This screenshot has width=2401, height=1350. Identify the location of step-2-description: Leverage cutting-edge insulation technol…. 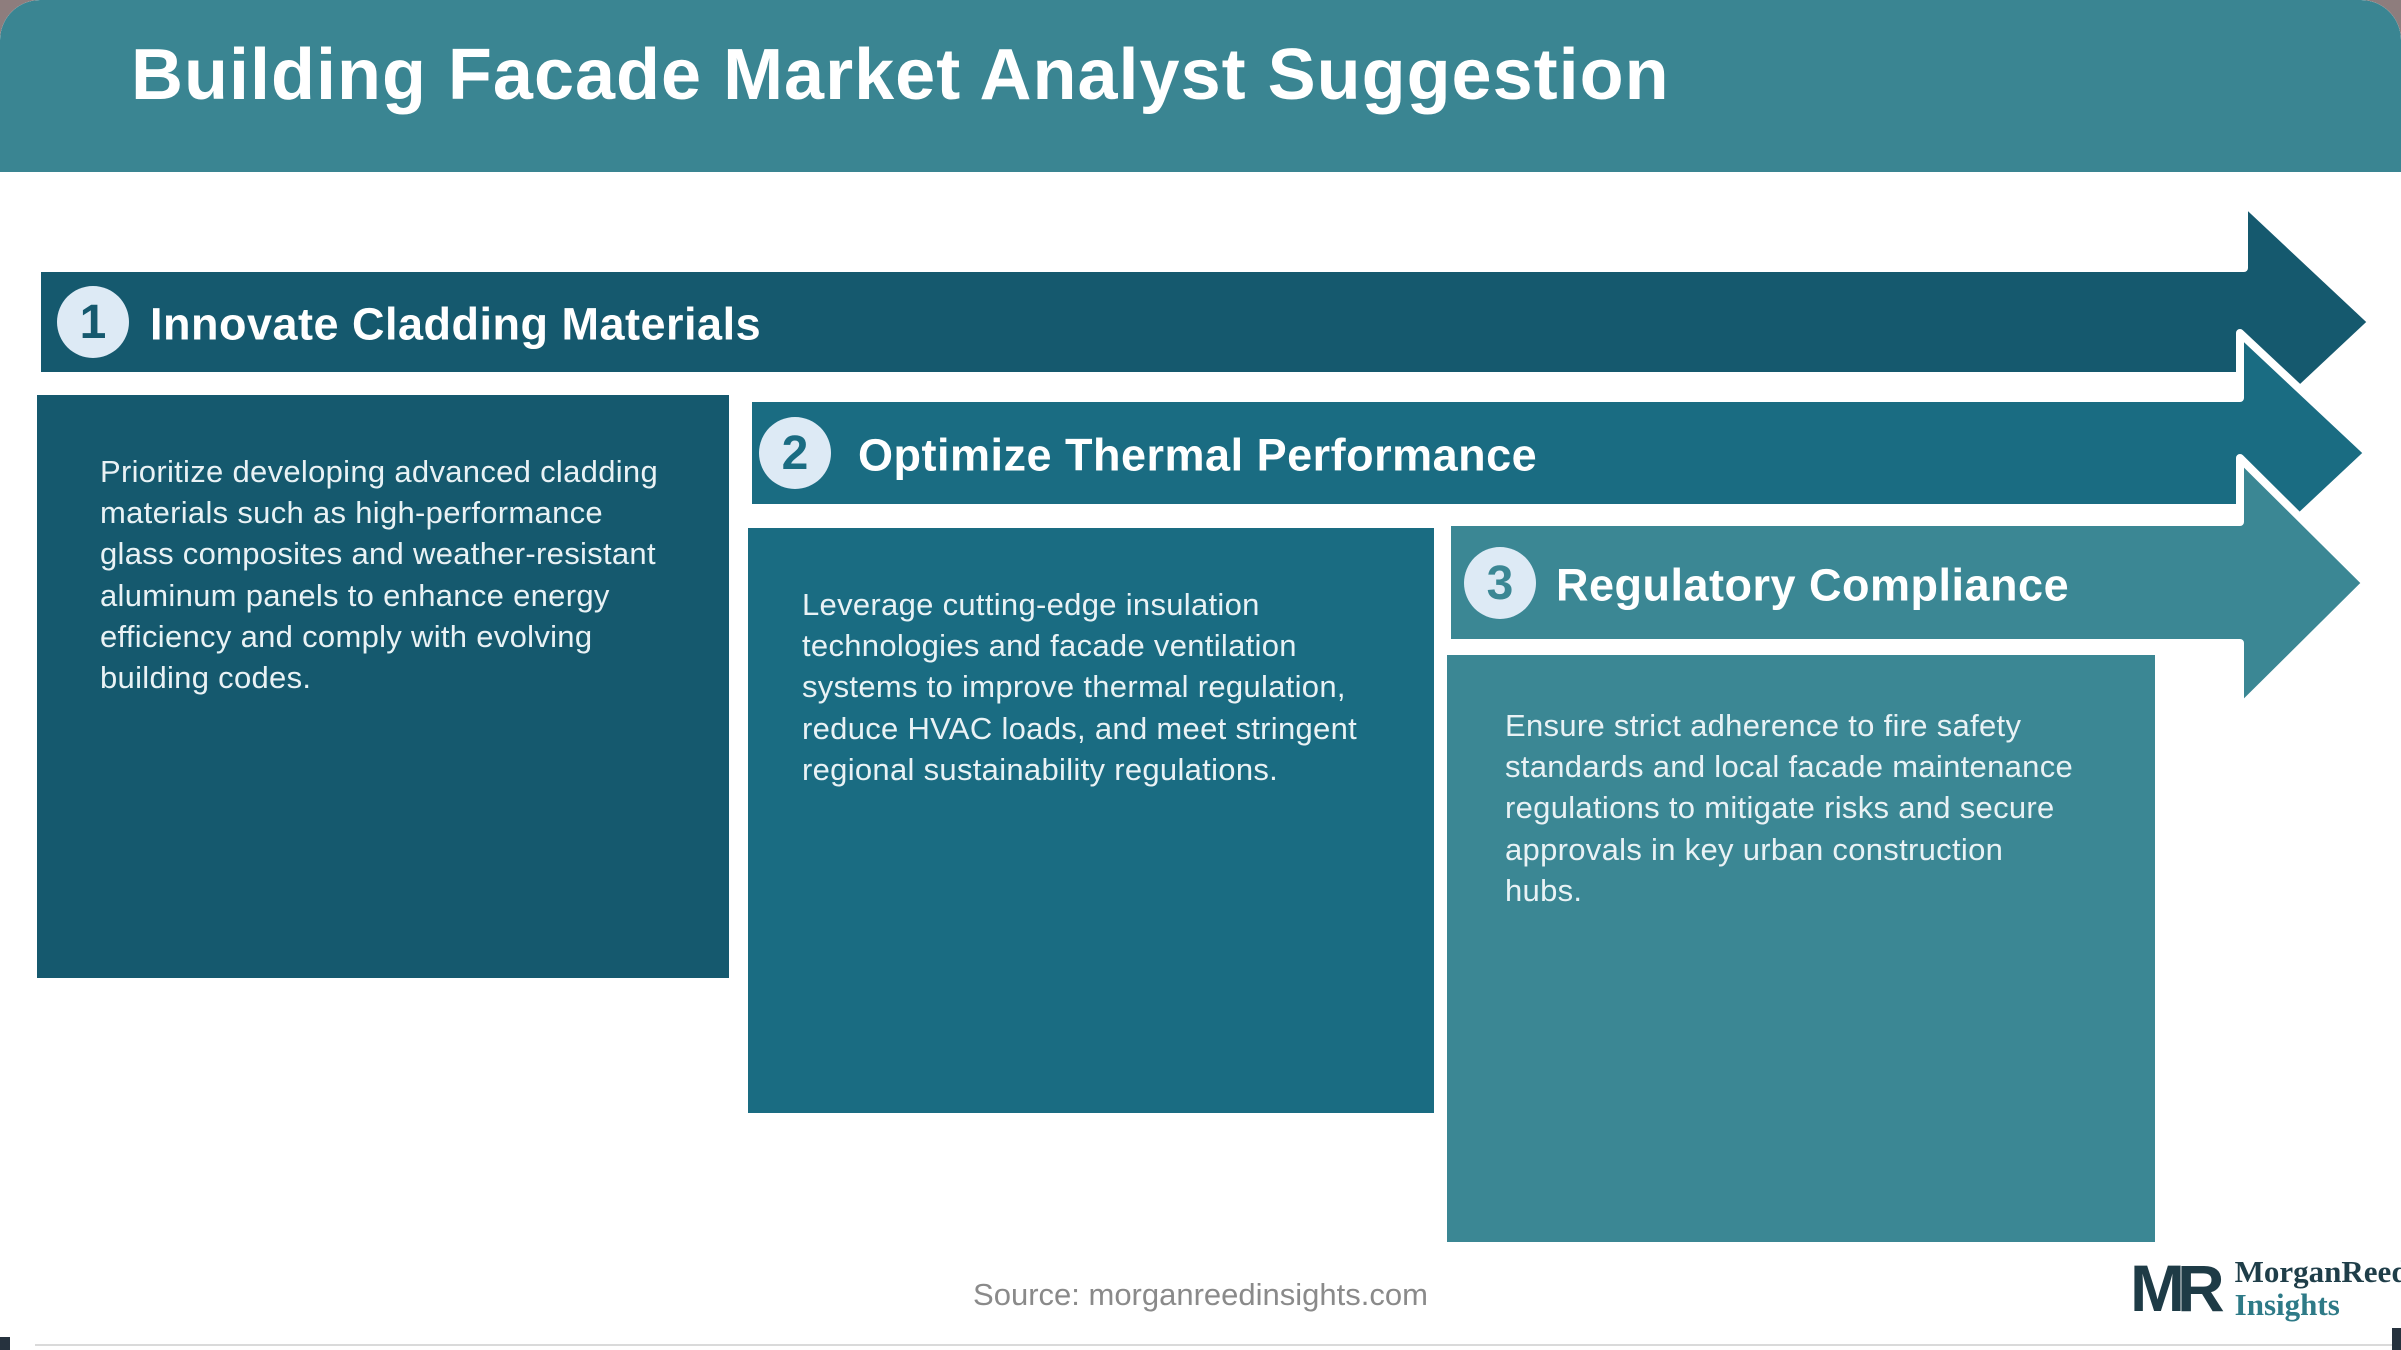
(1080, 687).